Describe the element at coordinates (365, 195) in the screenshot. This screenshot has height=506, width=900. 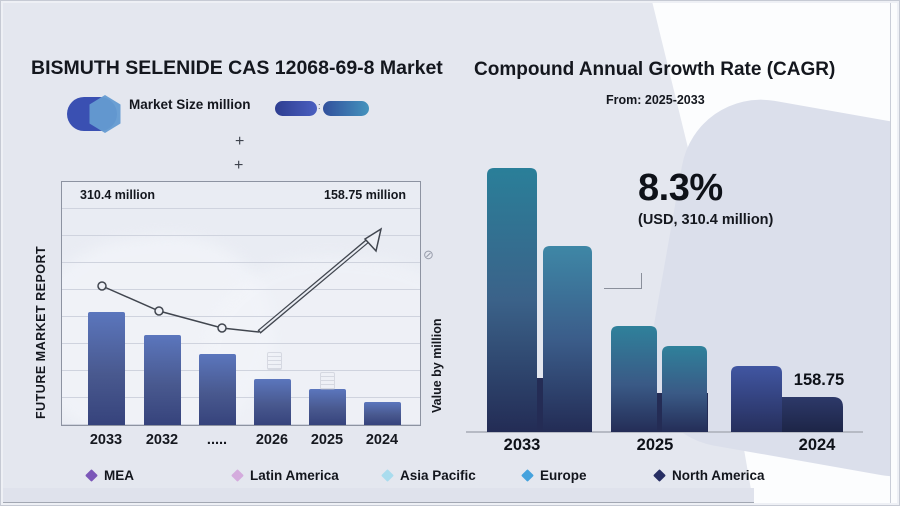
I see `end-value-annotation: 158.75 million` at that location.